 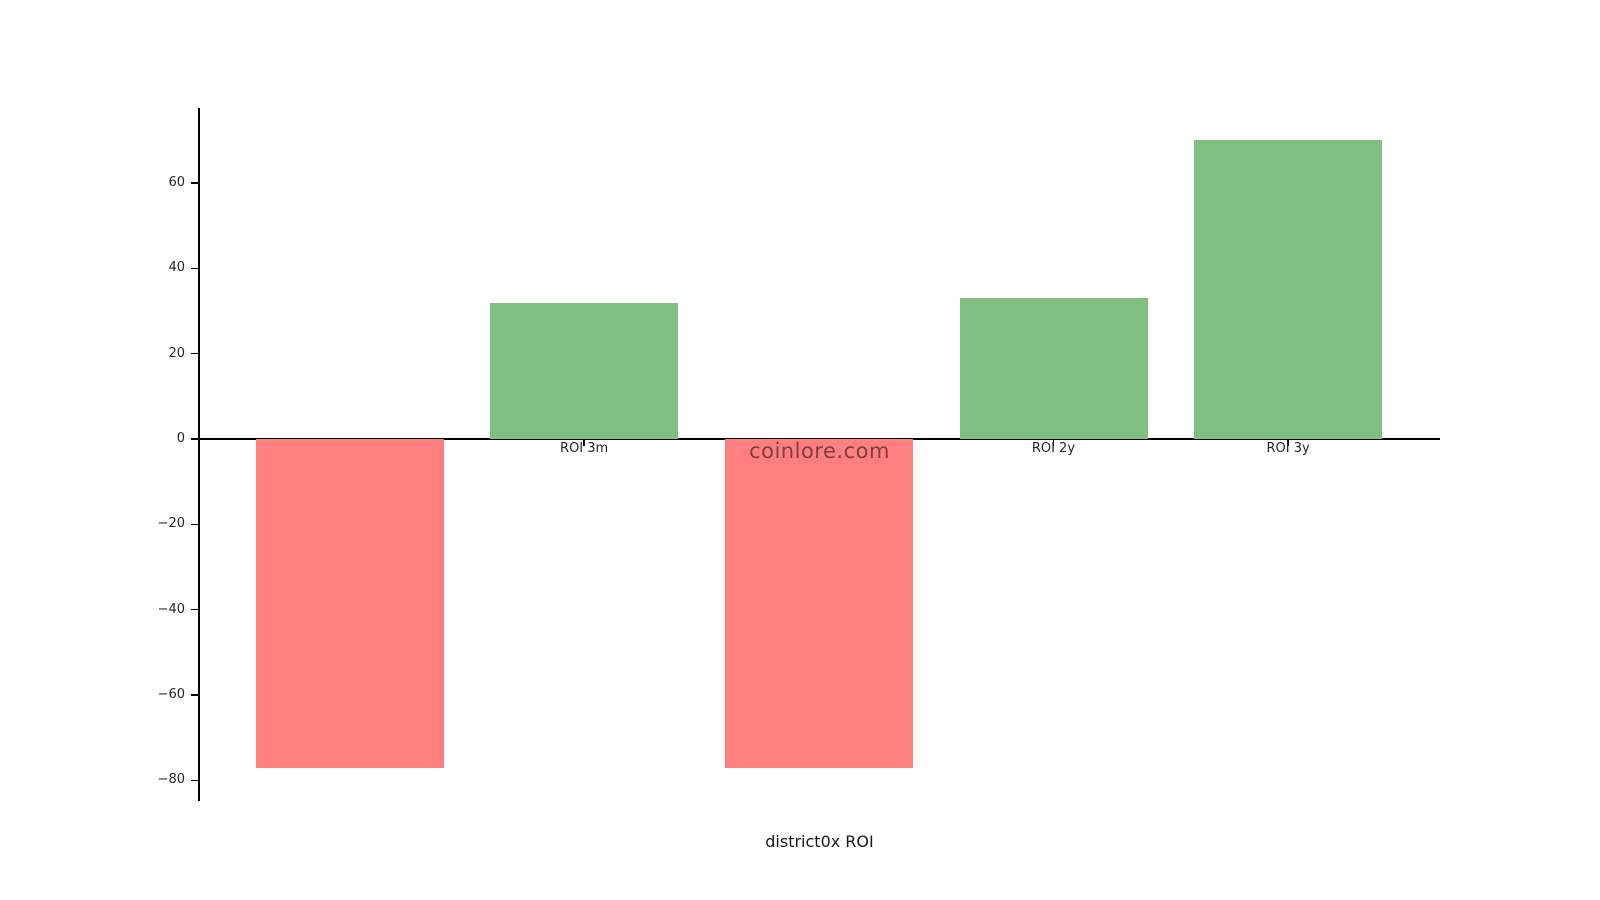 What do you see at coordinates (584, 370) in the screenshot?
I see `bar-roi-3m` at bounding box center [584, 370].